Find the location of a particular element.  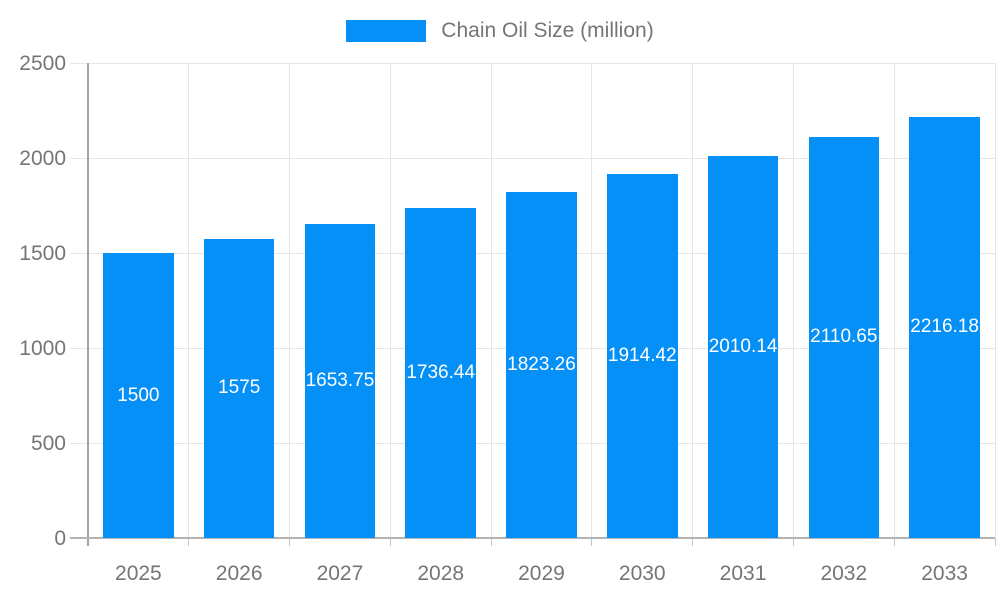

gridline-y-2000 is located at coordinates (532, 158).